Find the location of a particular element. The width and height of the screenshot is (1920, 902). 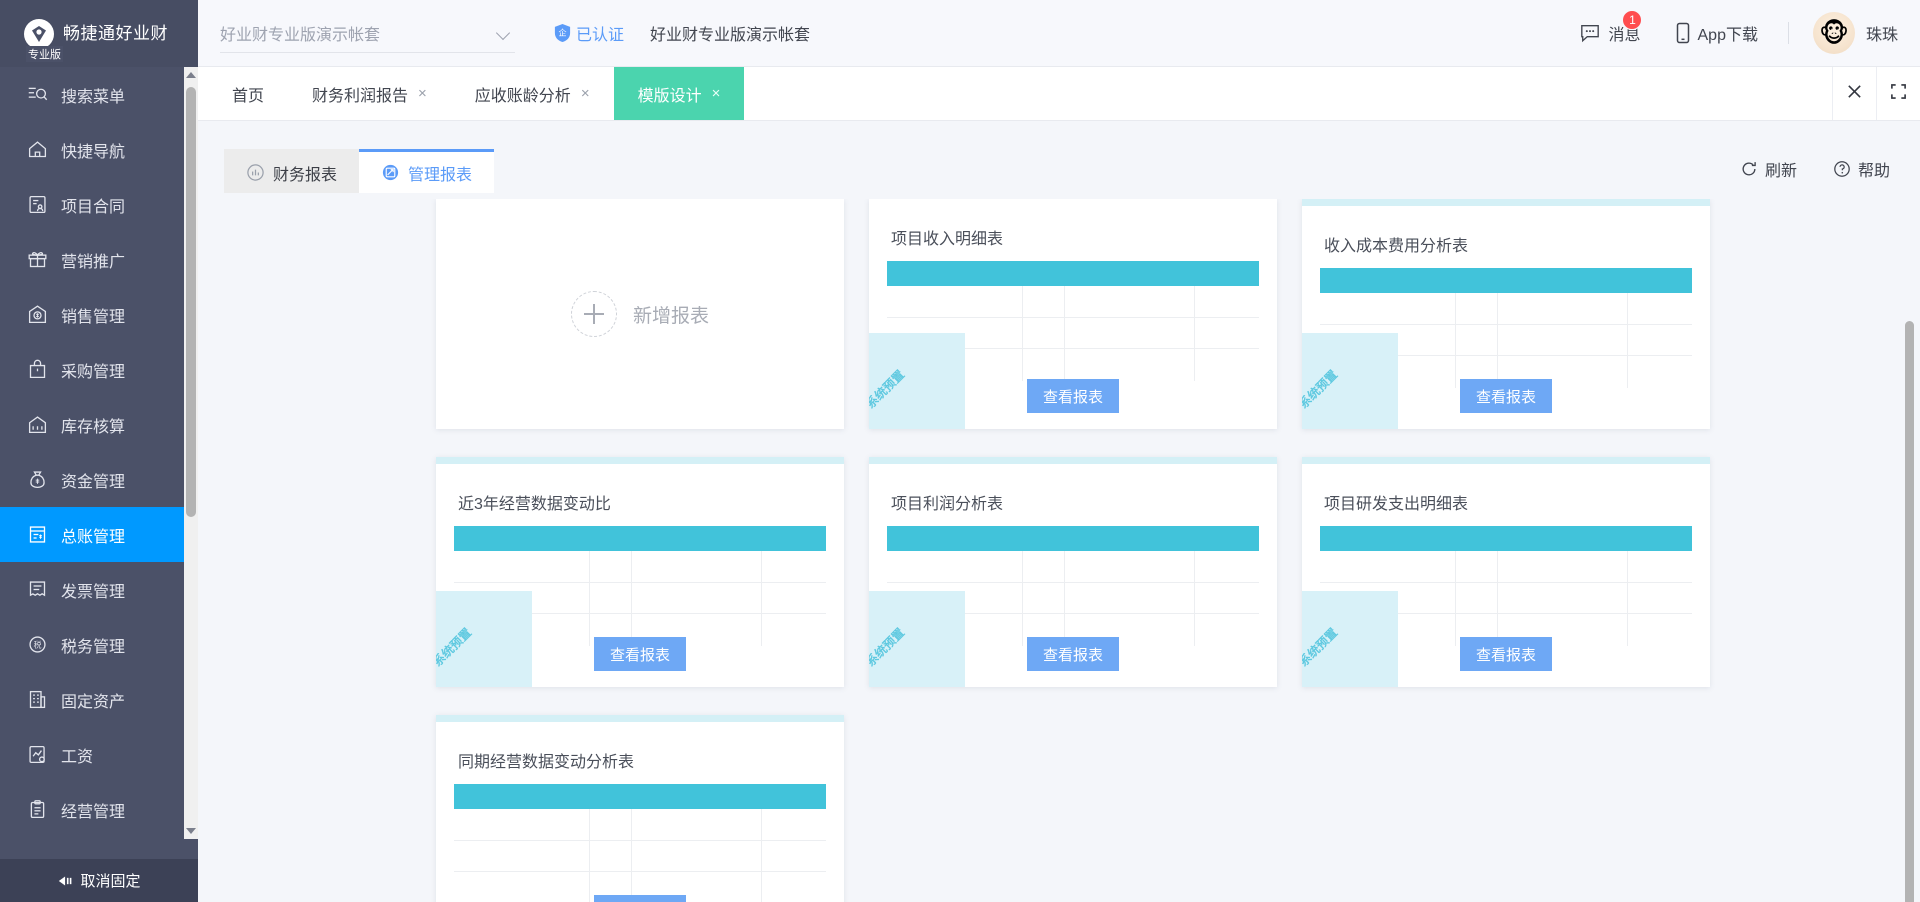

sidebar-item-quick-nav: 快捷导航 is located at coordinates (99, 149).